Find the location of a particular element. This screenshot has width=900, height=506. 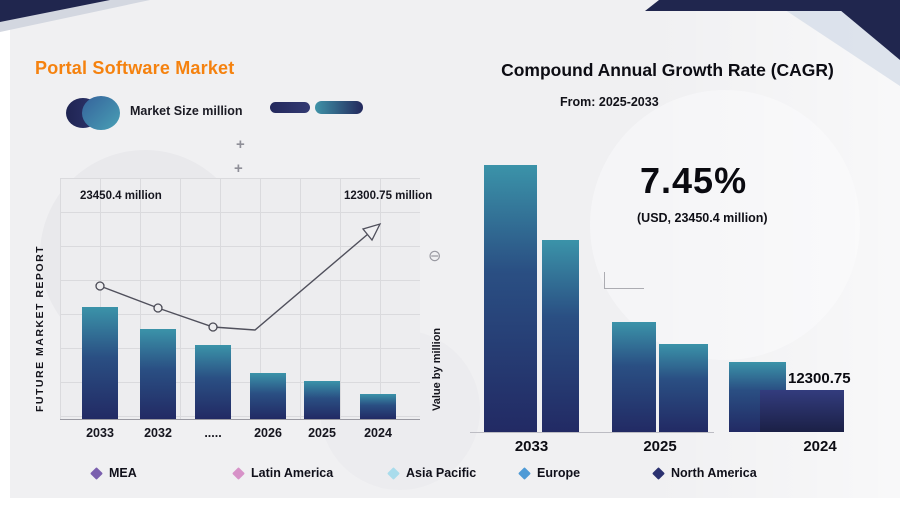

legend-label: Asia Pacific is located at coordinates (441, 473).